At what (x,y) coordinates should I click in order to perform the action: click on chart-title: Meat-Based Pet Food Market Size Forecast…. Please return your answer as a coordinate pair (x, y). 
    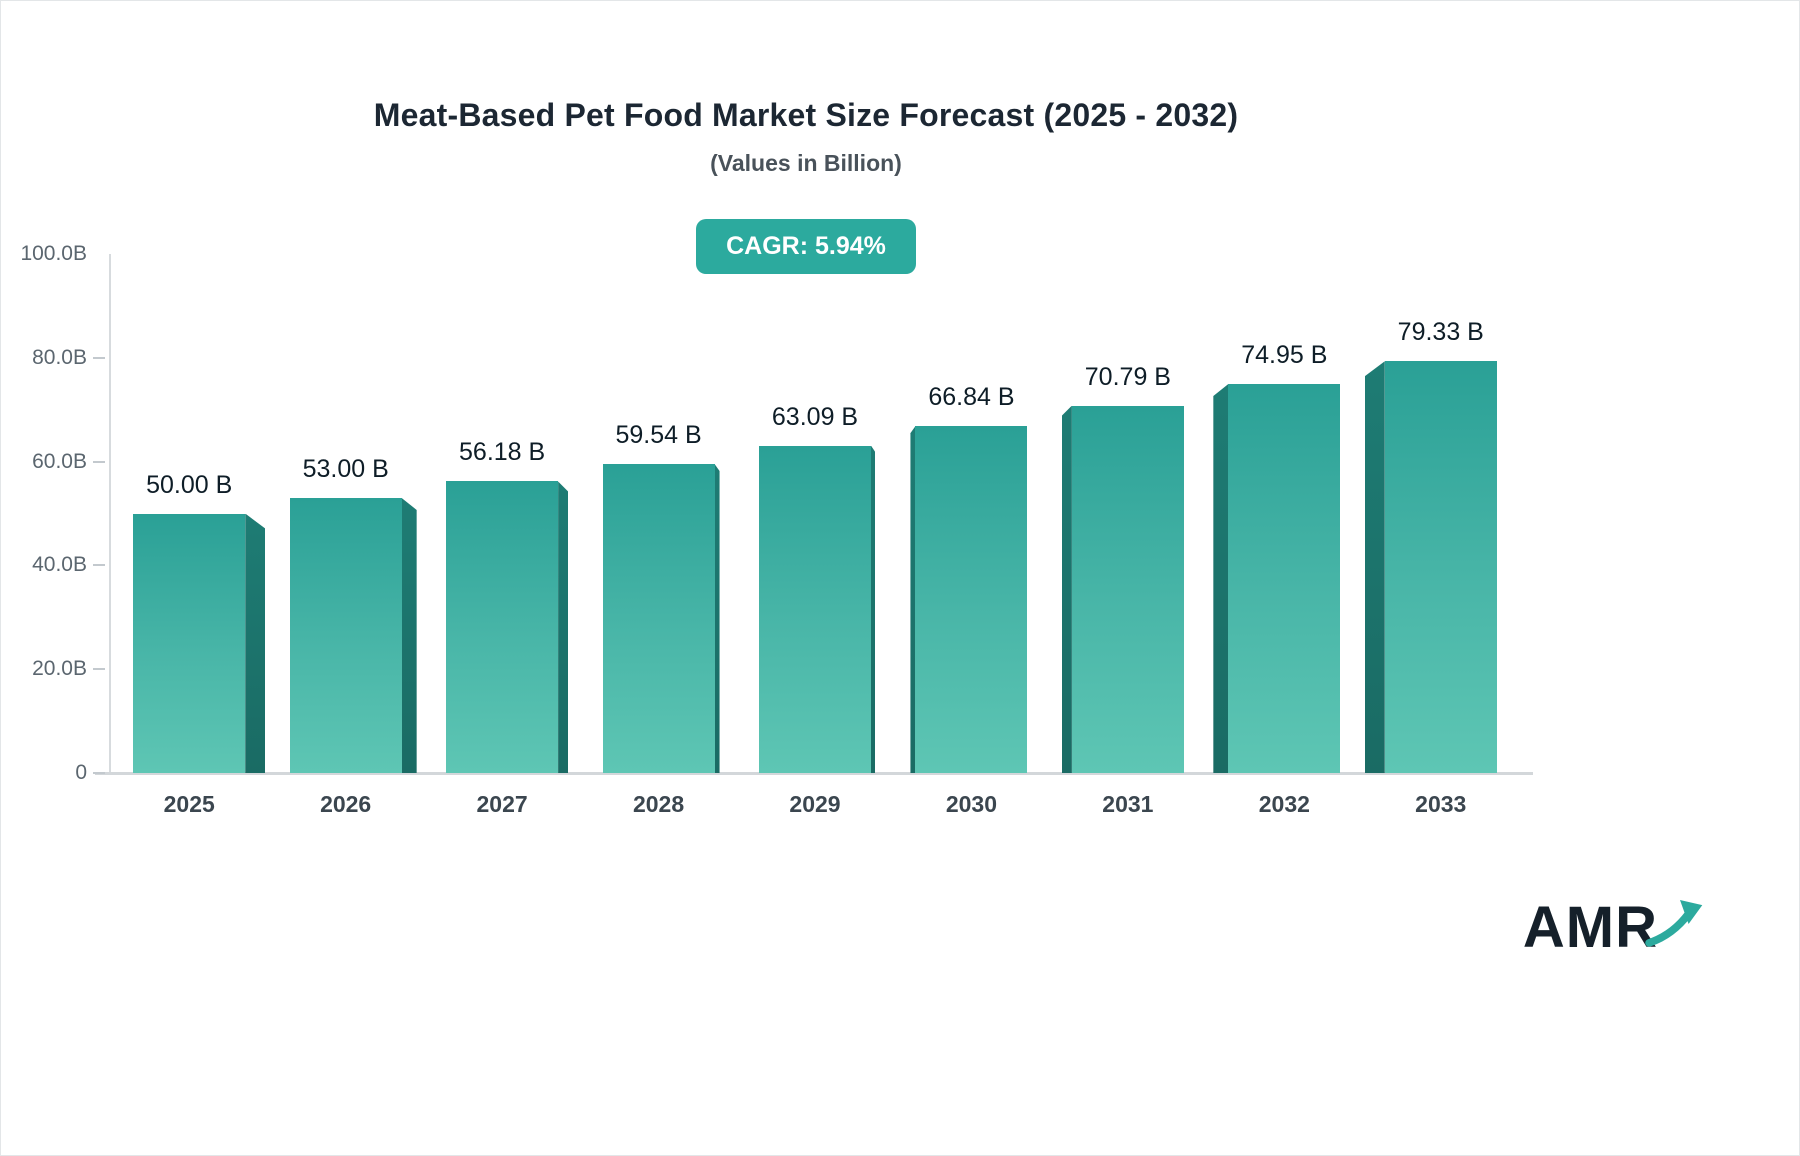
    Looking at the image, I should click on (806, 115).